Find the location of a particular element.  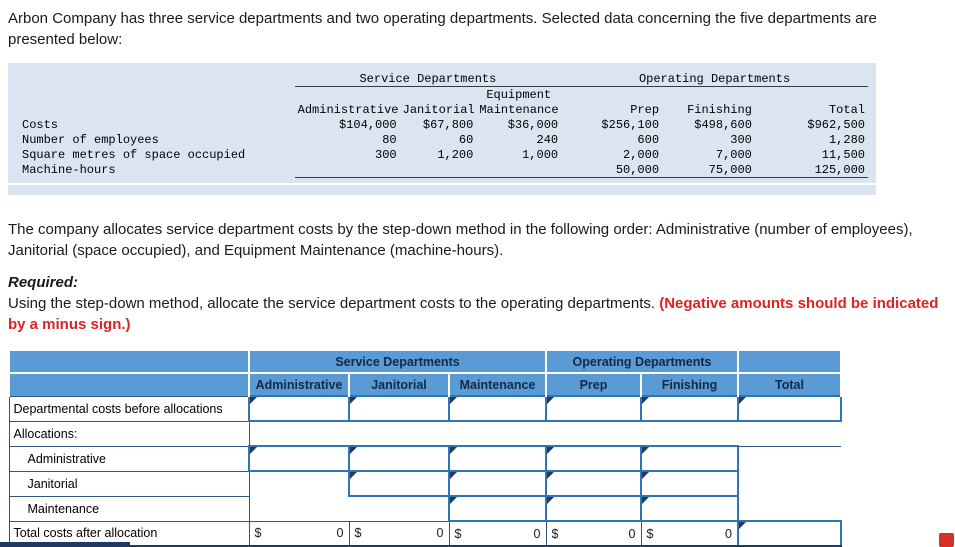

input-administrative-maintenance is located at coordinates (497, 458).